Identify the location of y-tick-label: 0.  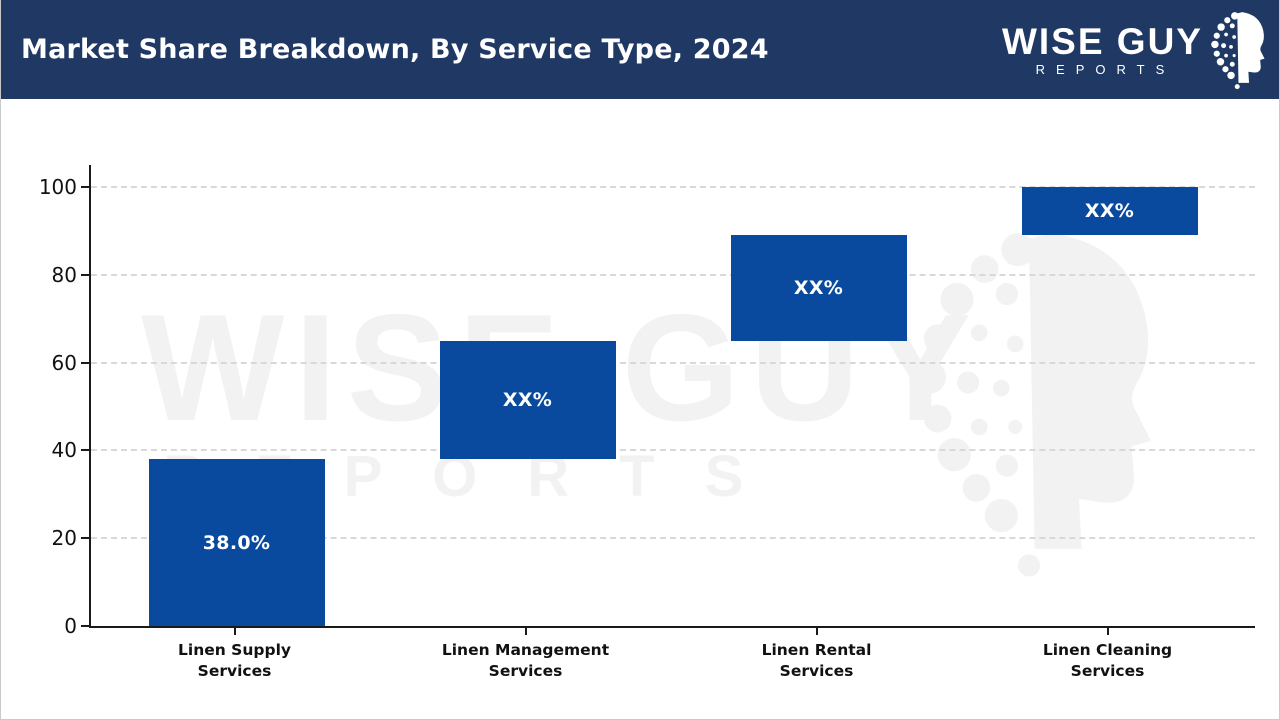
(70, 626).